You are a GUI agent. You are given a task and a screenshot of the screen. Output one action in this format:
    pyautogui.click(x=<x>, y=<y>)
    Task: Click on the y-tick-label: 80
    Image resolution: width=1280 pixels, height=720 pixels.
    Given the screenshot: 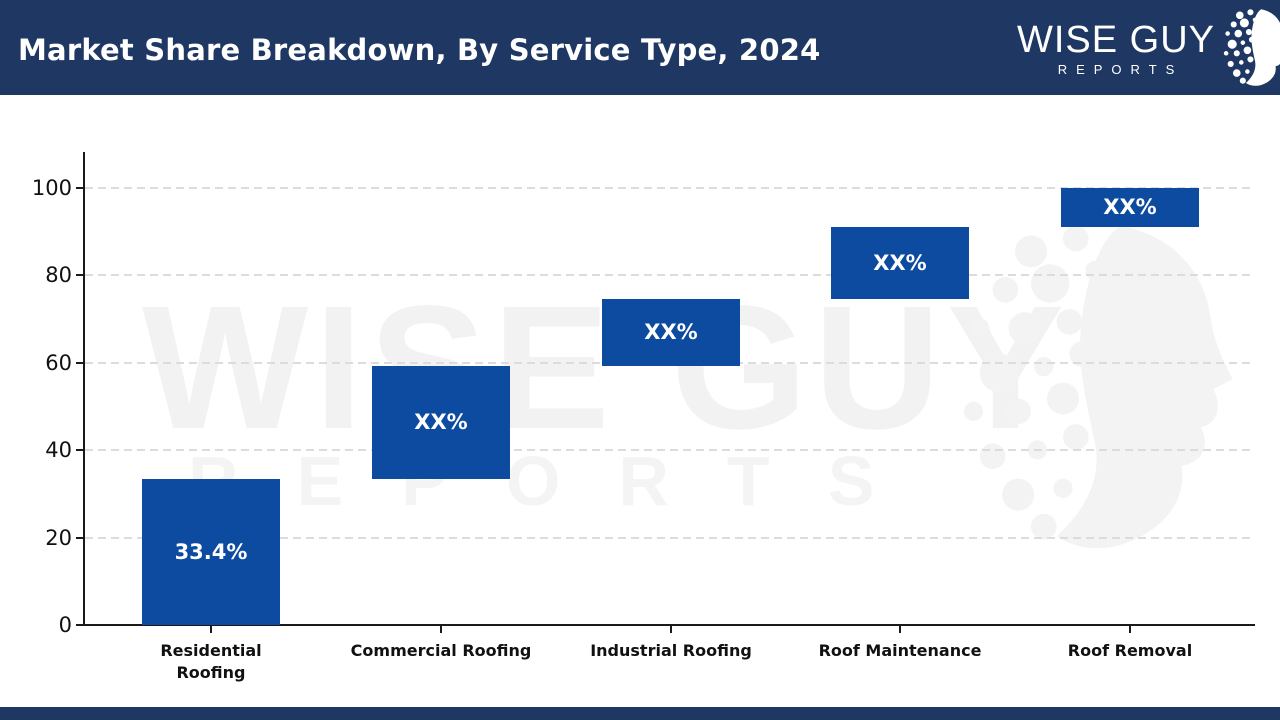 What is the action you would take?
    pyautogui.click(x=58, y=275)
    